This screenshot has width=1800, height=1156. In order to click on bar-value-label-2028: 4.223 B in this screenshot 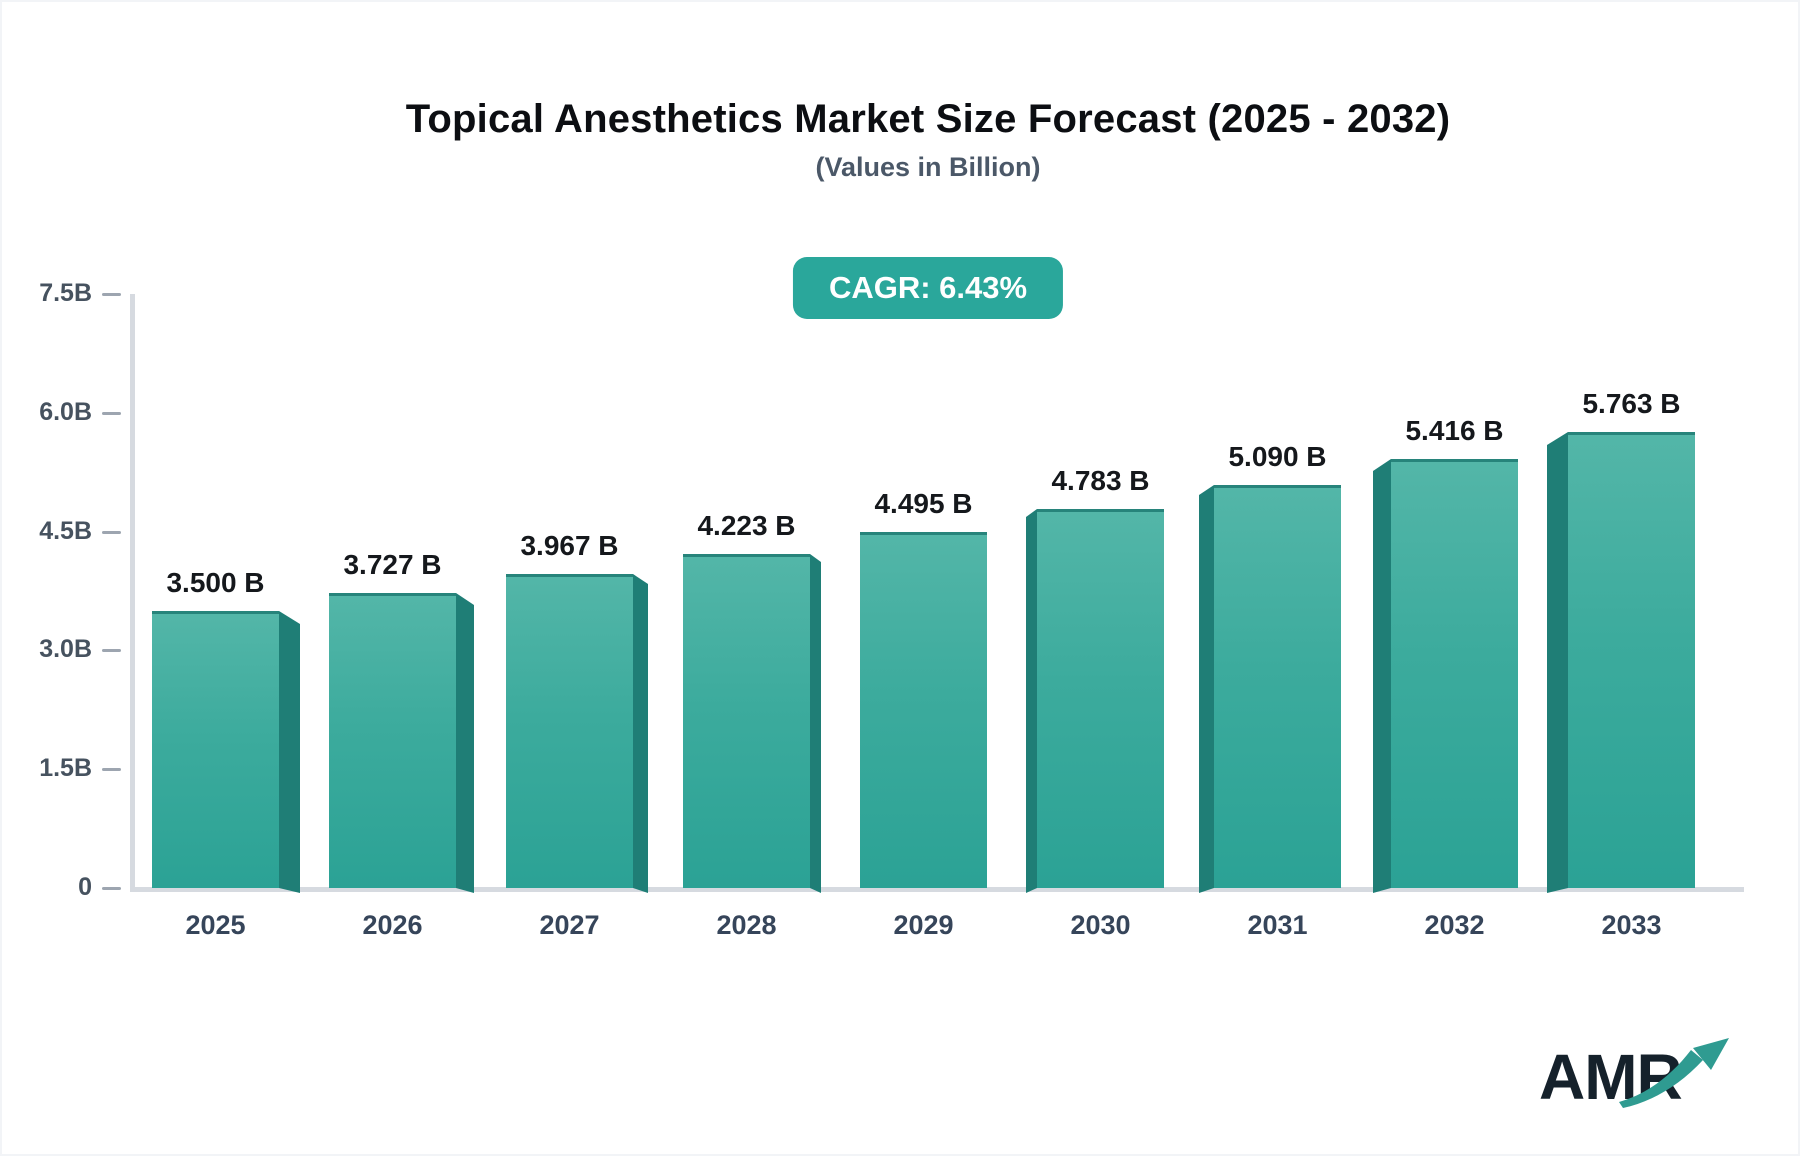, I will do `click(746, 525)`.